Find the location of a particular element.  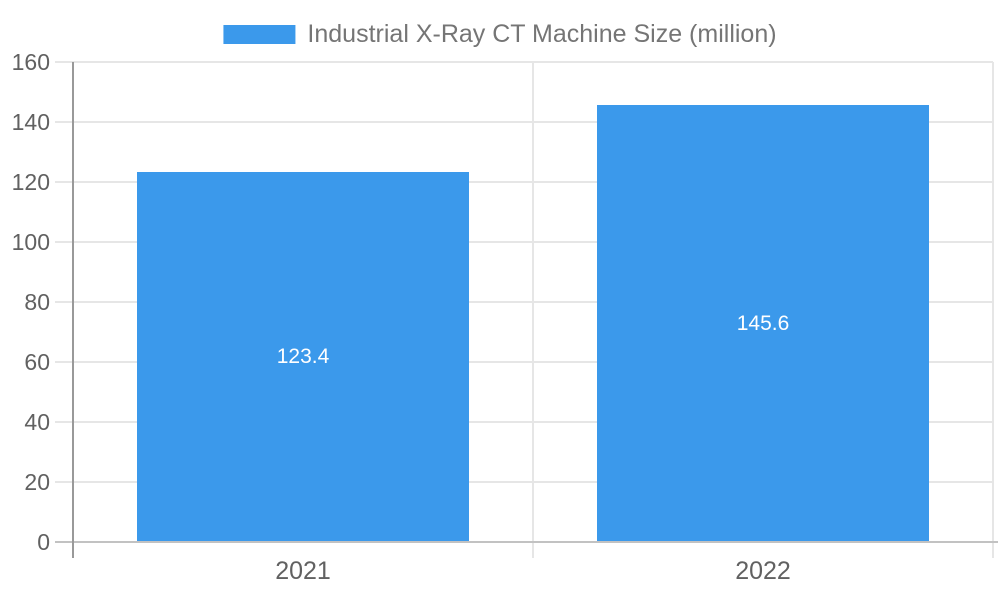

x-axis-line is located at coordinates (526, 542).